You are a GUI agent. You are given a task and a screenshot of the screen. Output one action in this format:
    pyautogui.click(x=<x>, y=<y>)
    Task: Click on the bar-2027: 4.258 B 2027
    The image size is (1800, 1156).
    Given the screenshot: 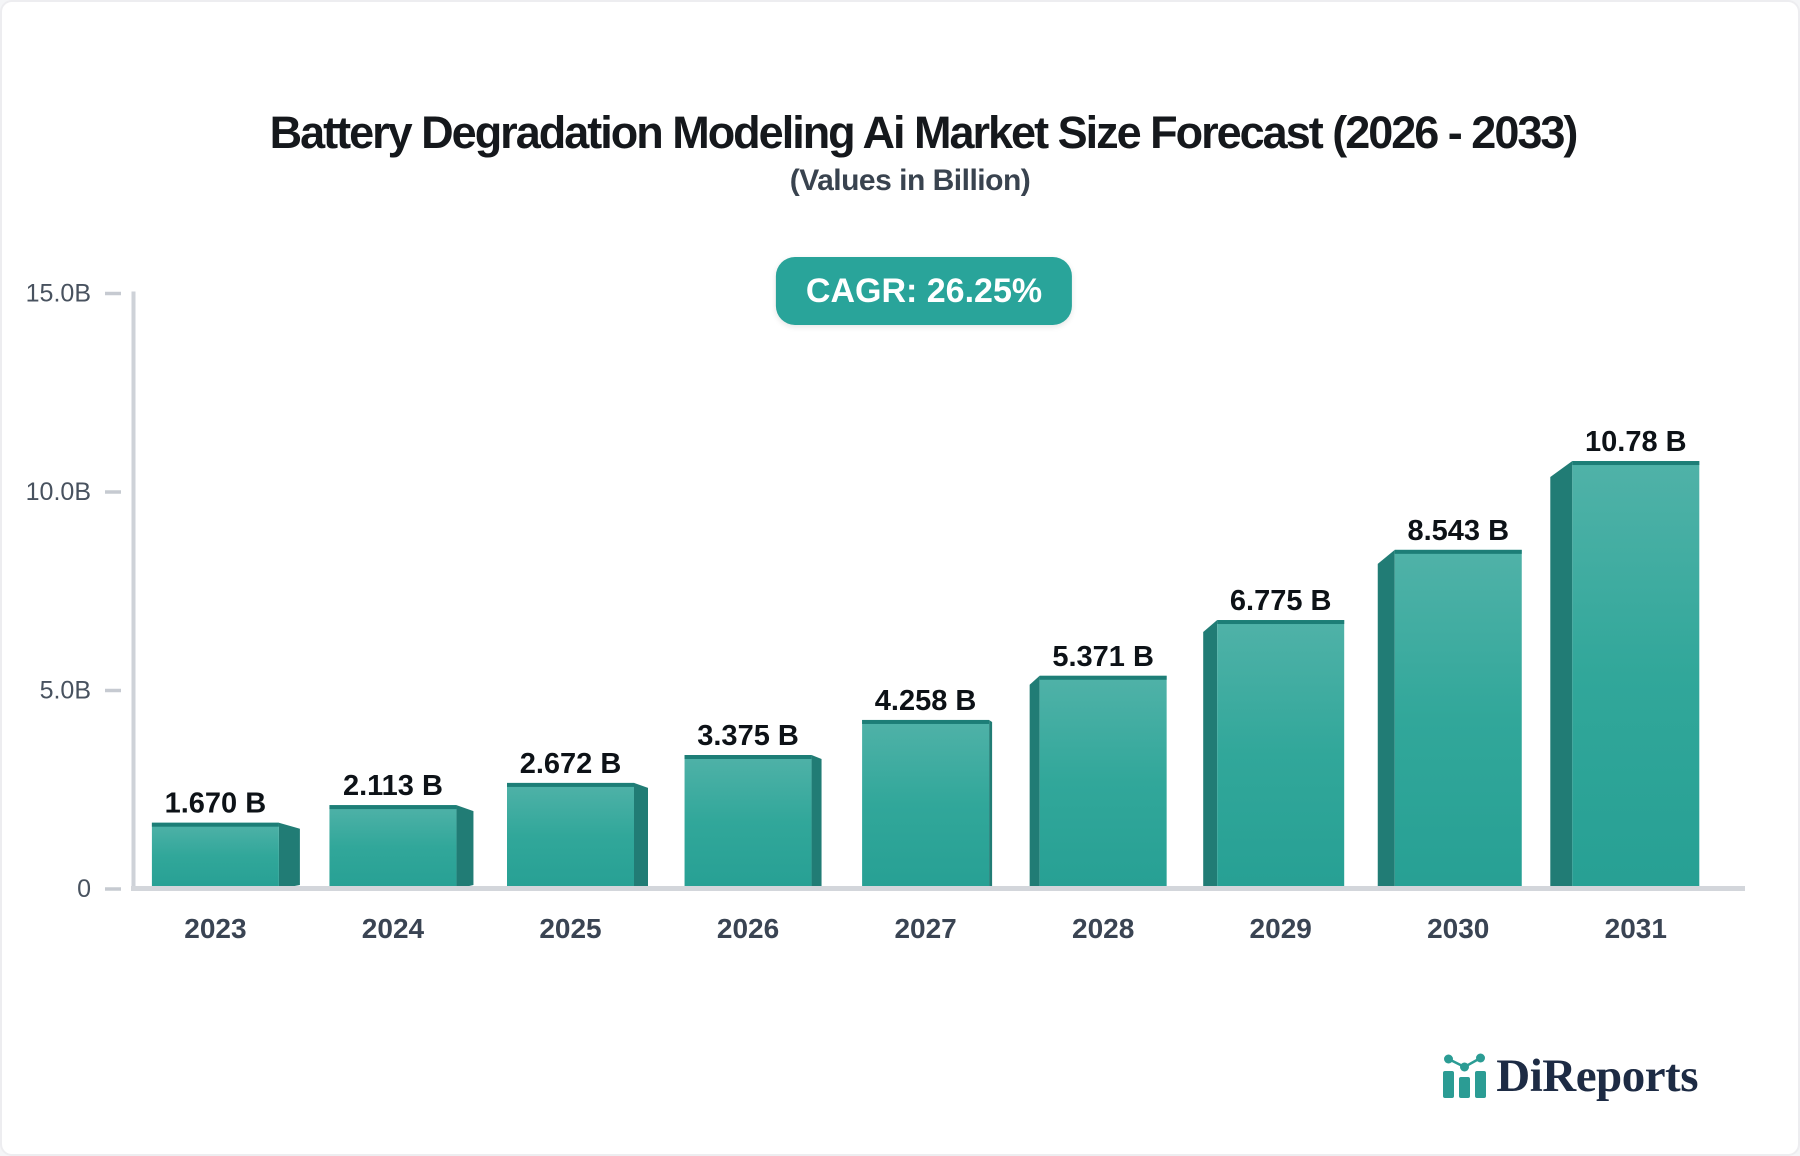 What is the action you would take?
    pyautogui.click(x=927, y=814)
    